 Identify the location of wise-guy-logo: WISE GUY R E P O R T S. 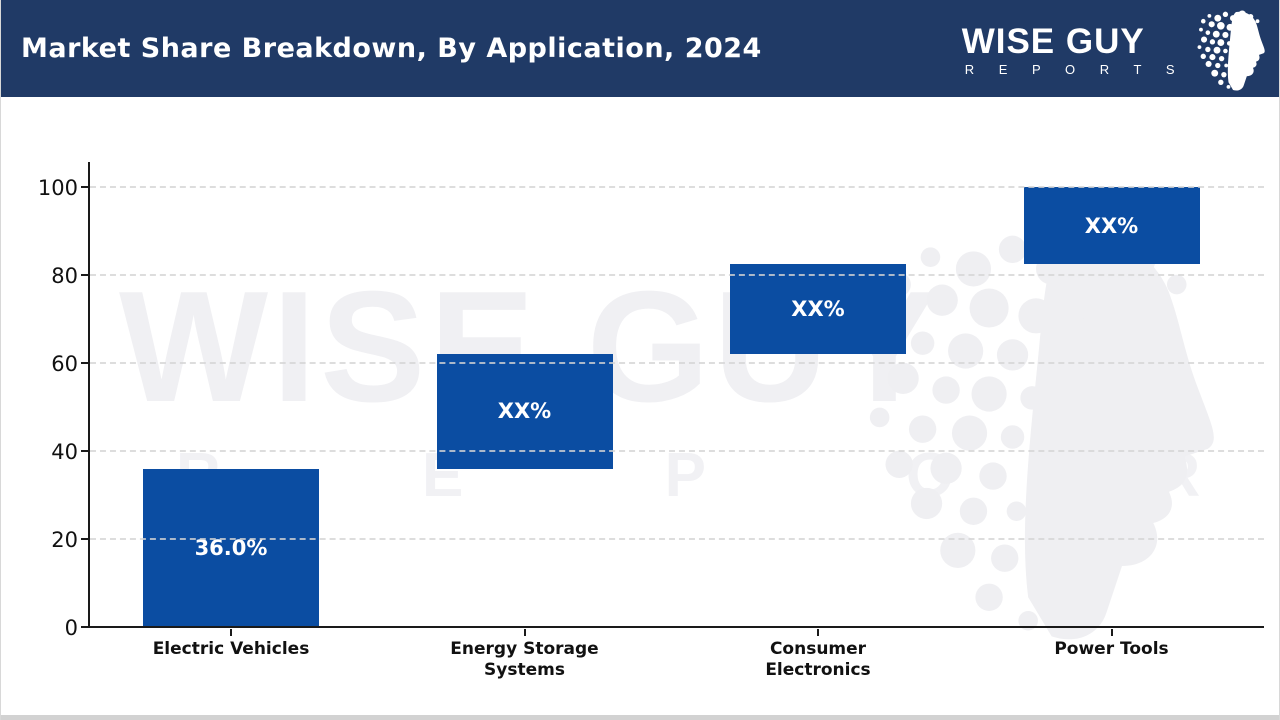
(1115, 51).